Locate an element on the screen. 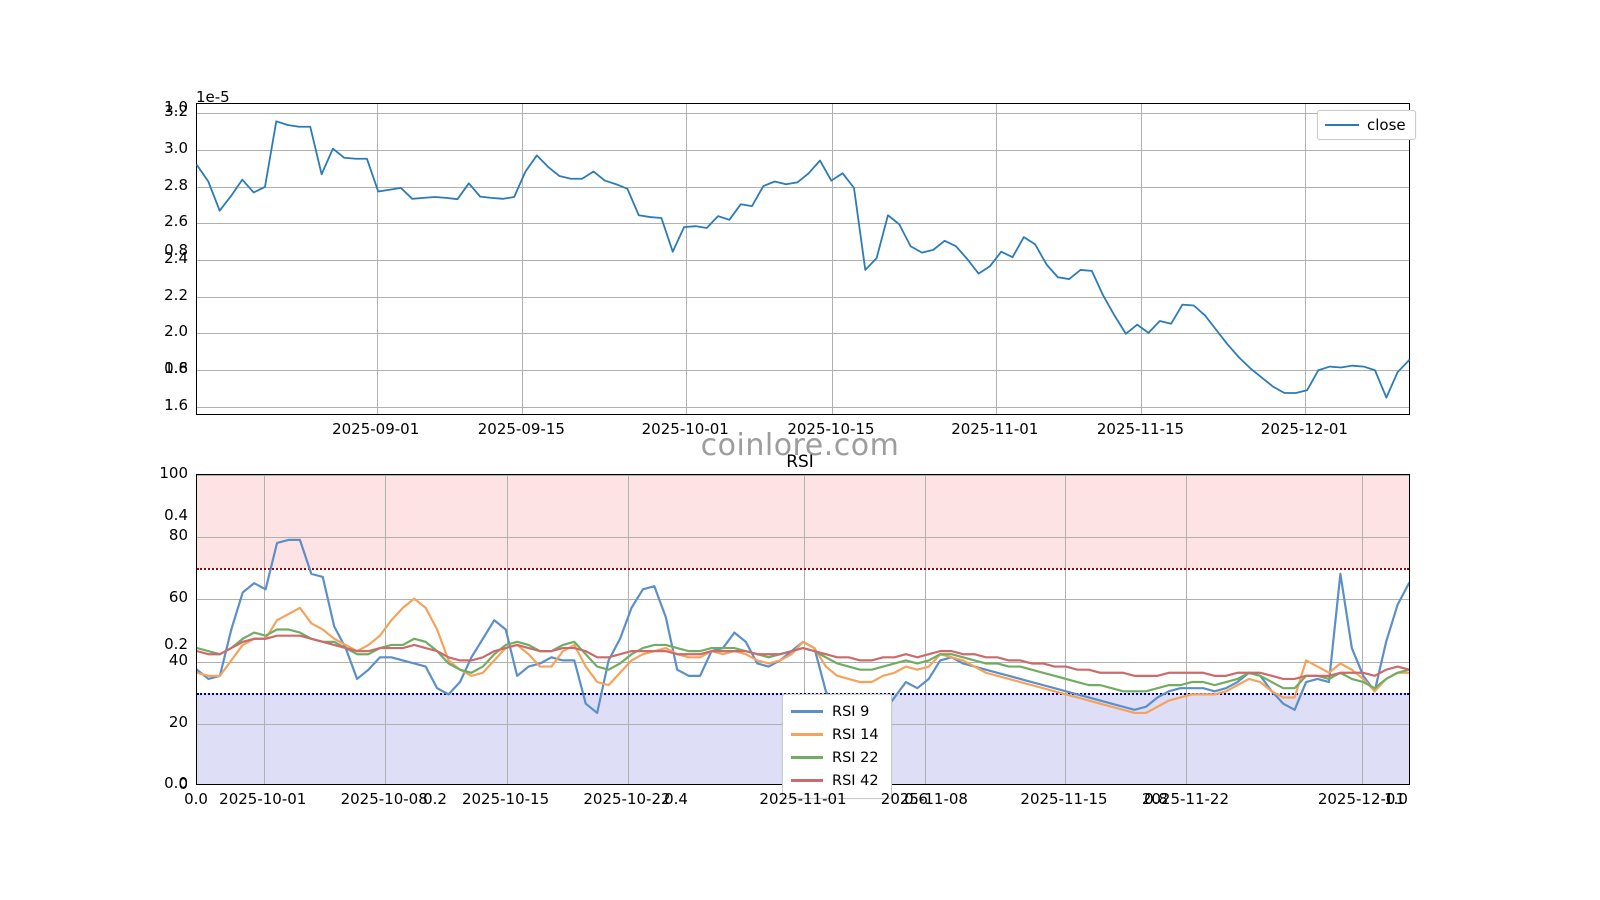 The image size is (1600, 900). rsi-x-tick: 2025-10-15 is located at coordinates (505, 799).